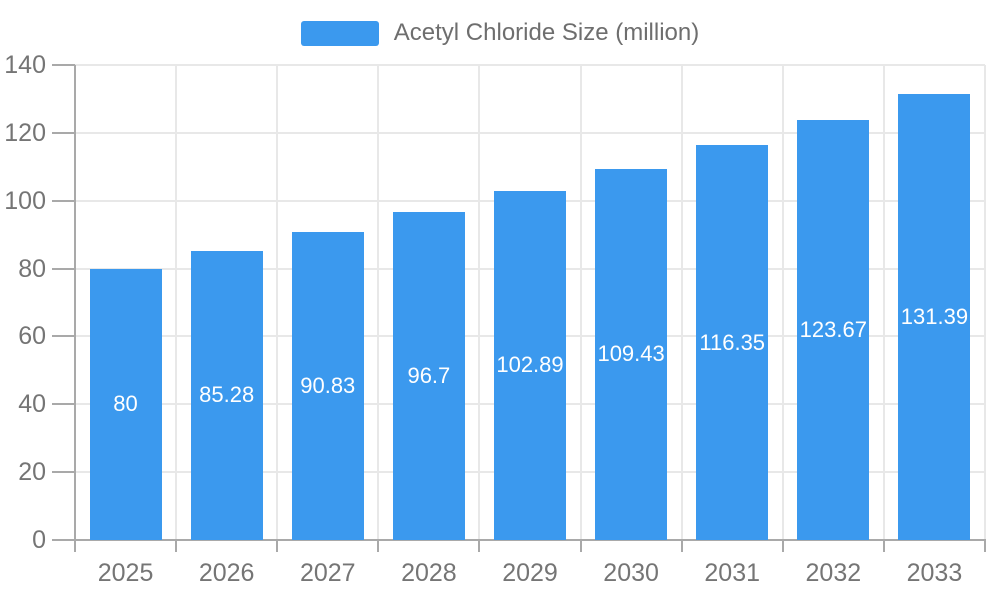 This screenshot has width=1000, height=600. I want to click on x-tick-label-2030: 2030, so click(631, 573).